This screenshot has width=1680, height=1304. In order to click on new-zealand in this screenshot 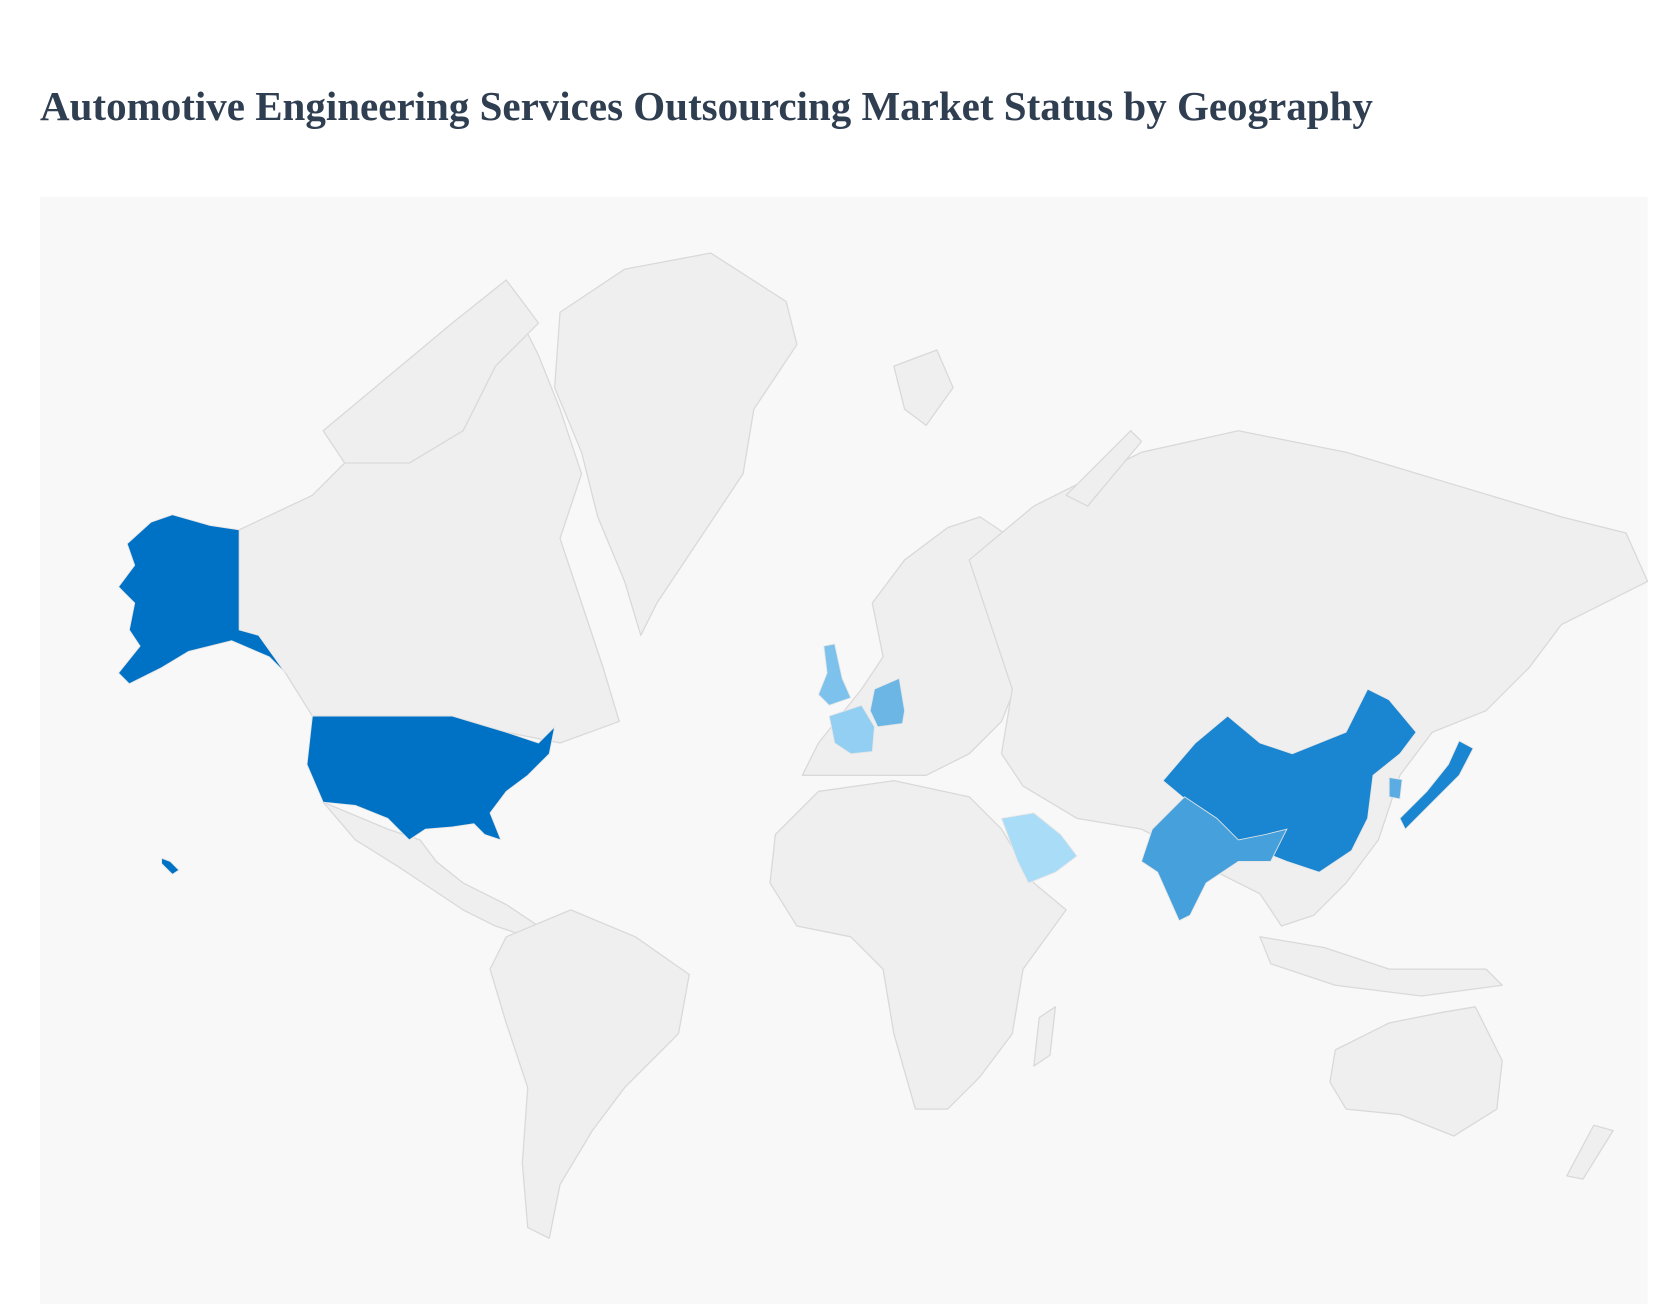, I will do `click(1590, 1152)`.